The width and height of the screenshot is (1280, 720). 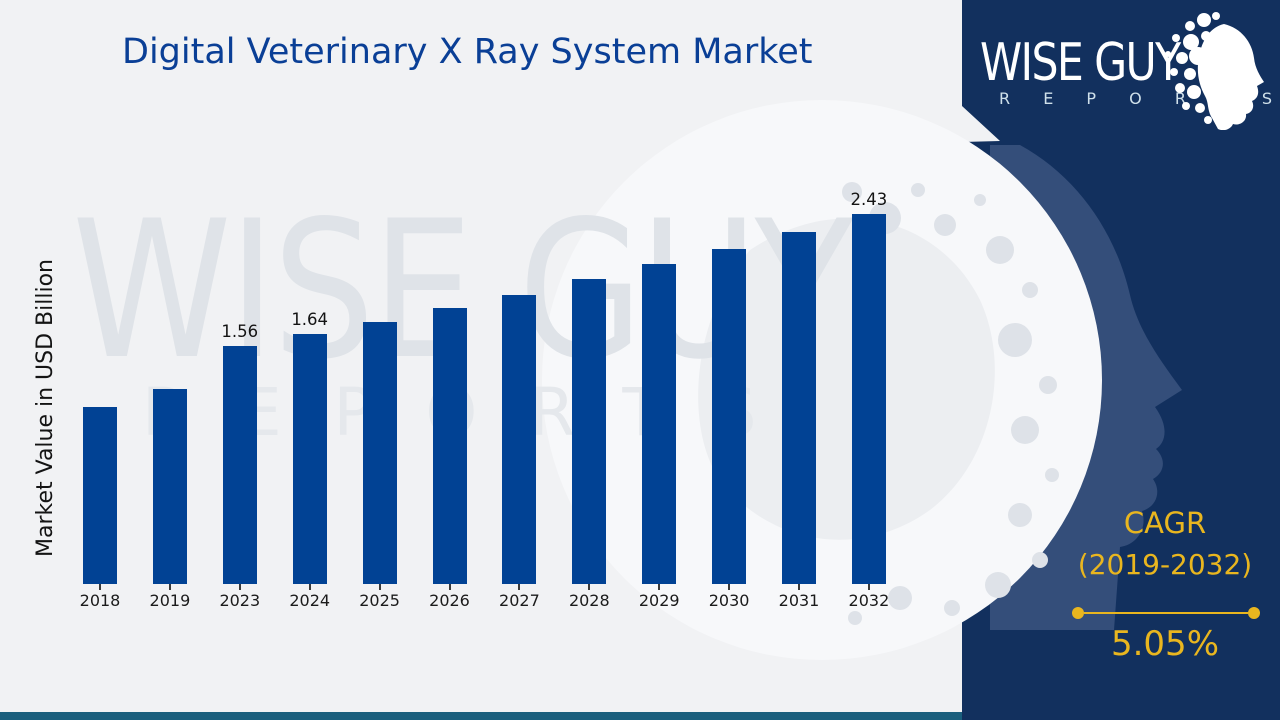 I want to click on x-axis-tick-2018, so click(x=100, y=587).